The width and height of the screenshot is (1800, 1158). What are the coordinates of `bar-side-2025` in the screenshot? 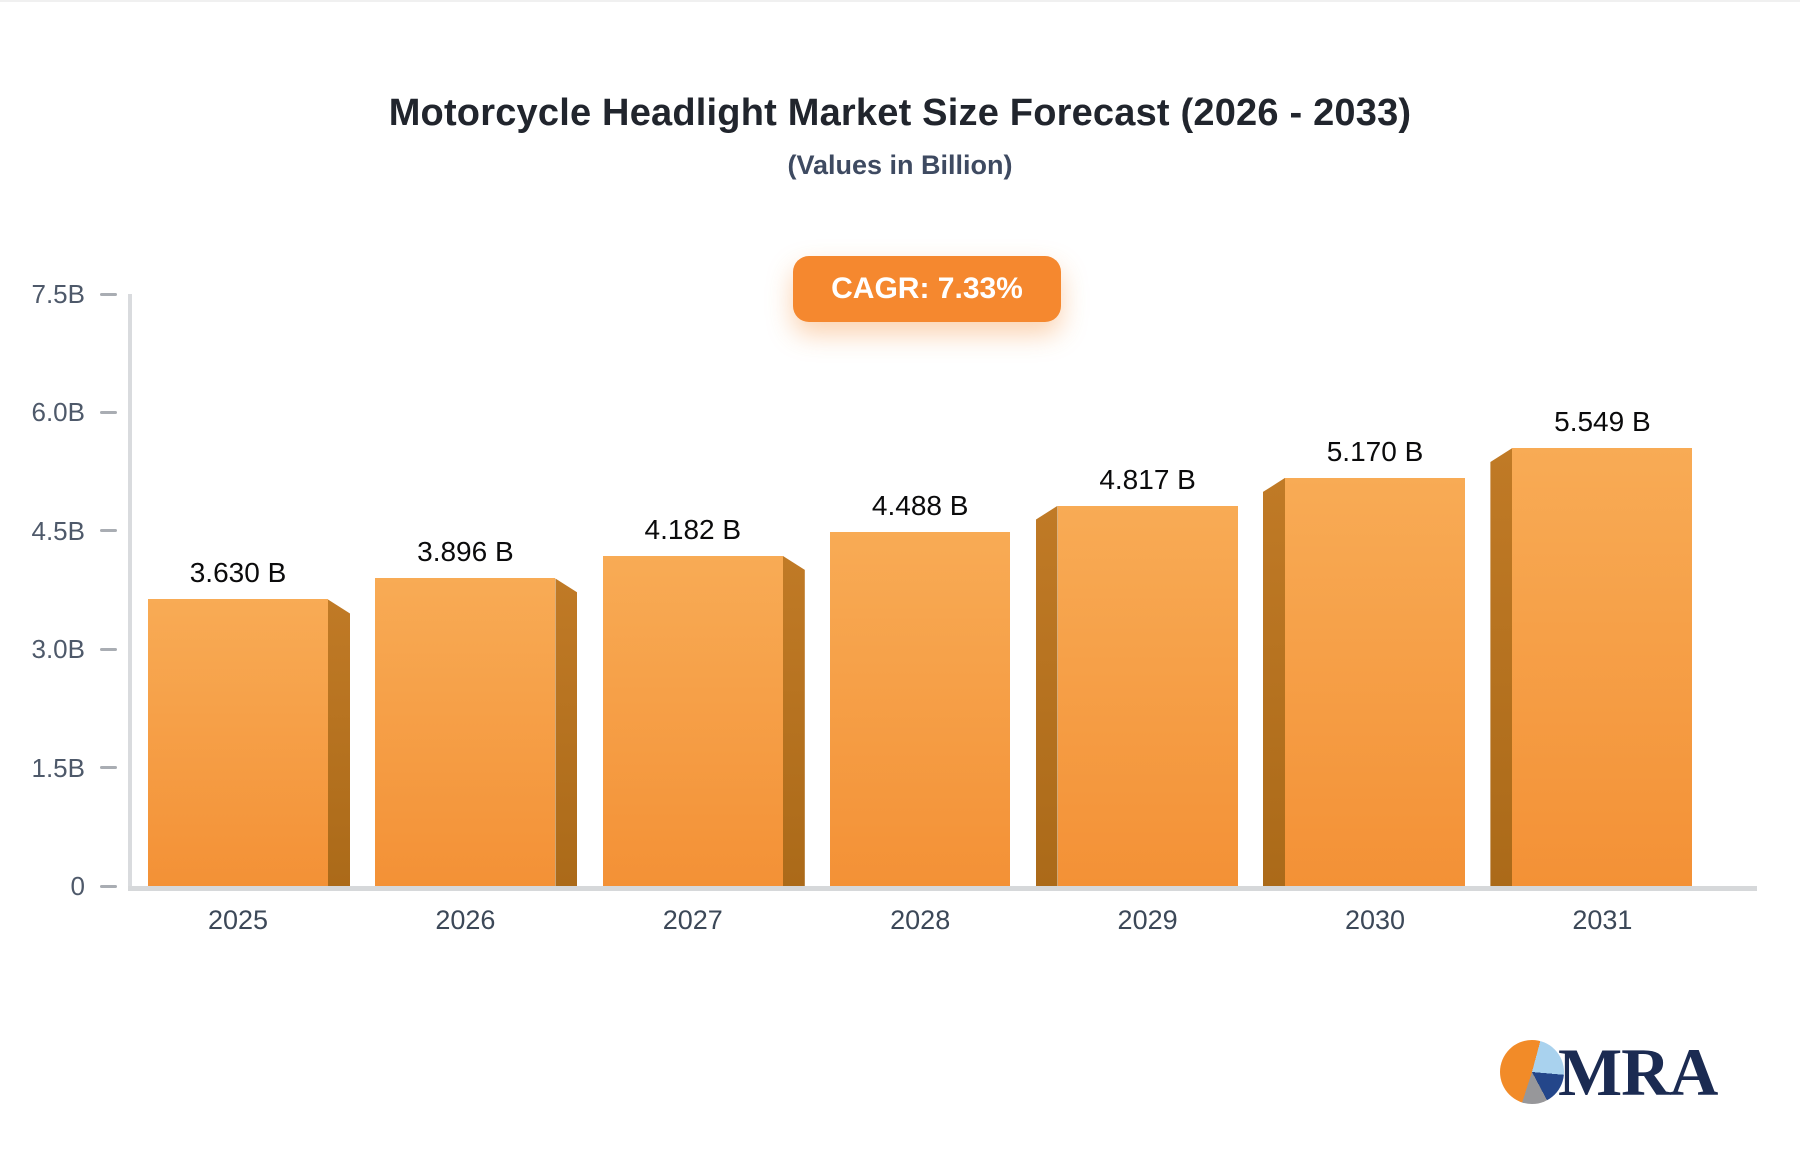 It's located at (339, 742).